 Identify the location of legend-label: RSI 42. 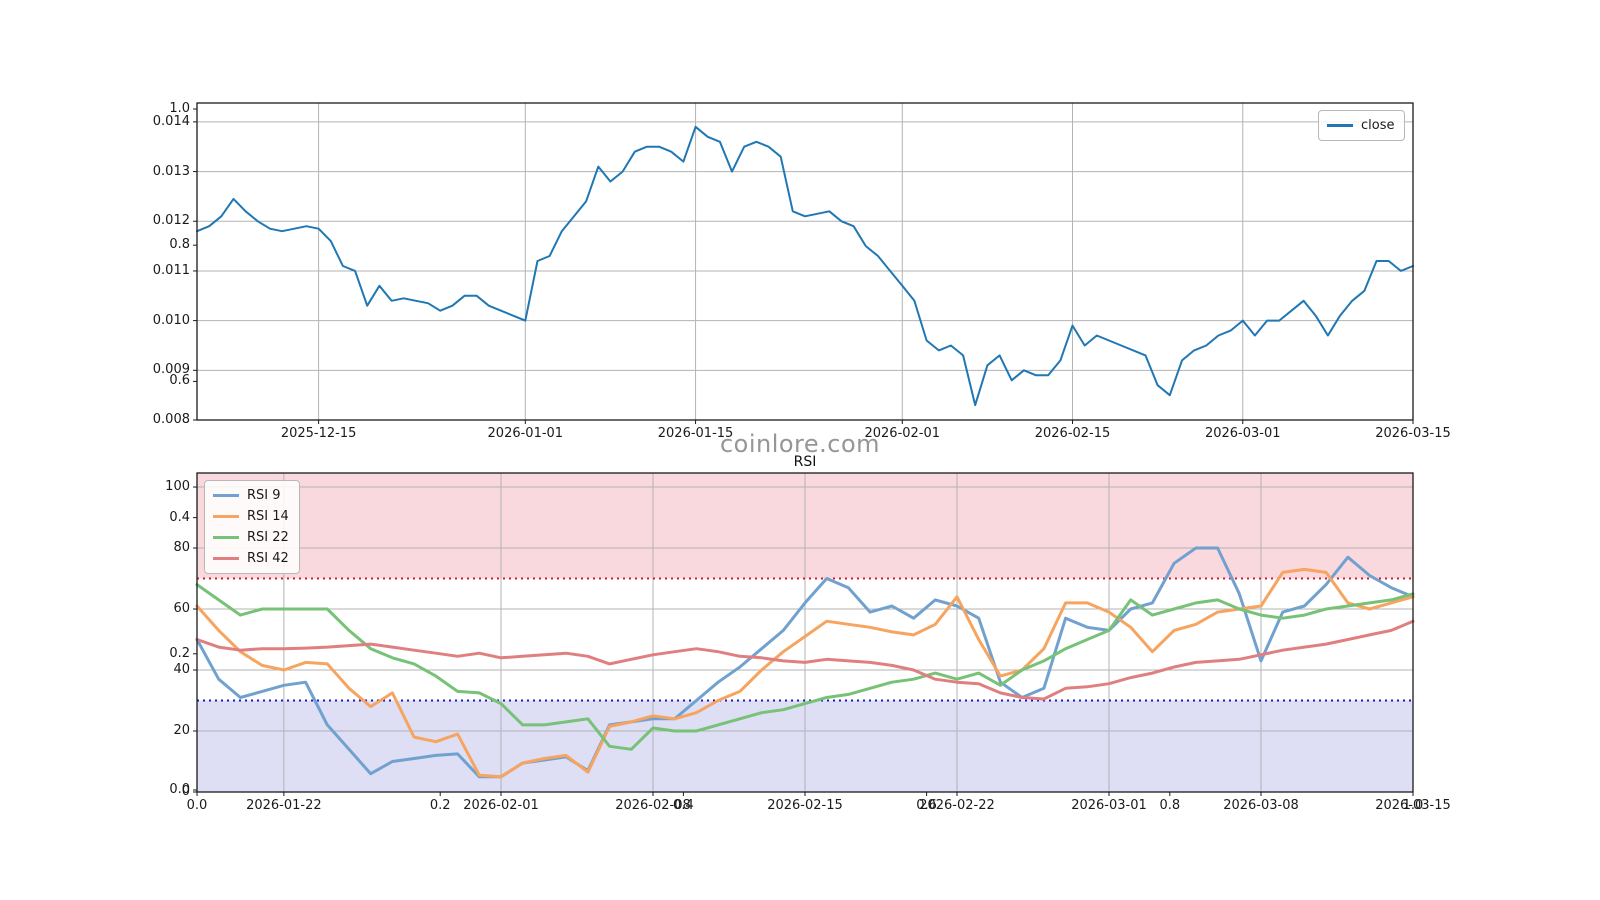
(268, 558).